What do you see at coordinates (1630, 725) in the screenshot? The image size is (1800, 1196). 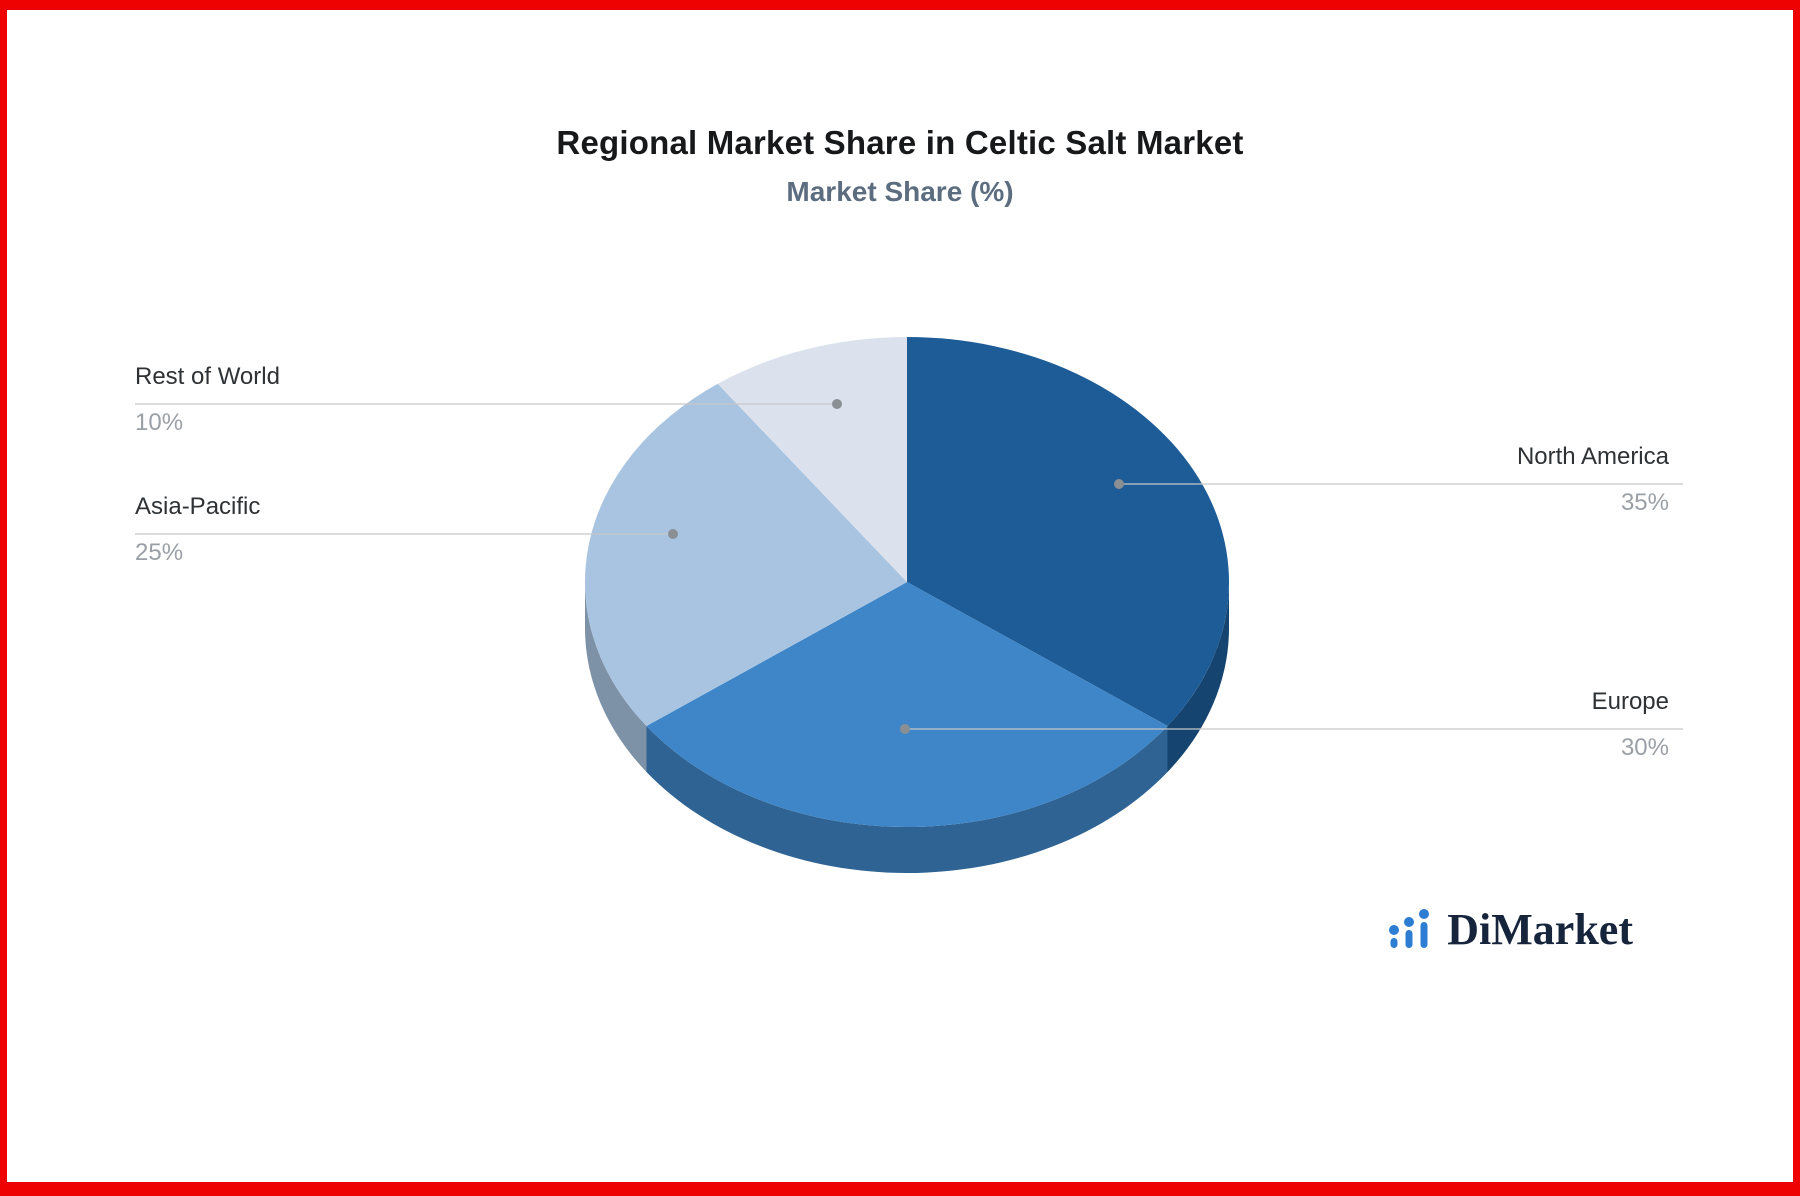 I see `callout-europe: Europe 30%` at bounding box center [1630, 725].